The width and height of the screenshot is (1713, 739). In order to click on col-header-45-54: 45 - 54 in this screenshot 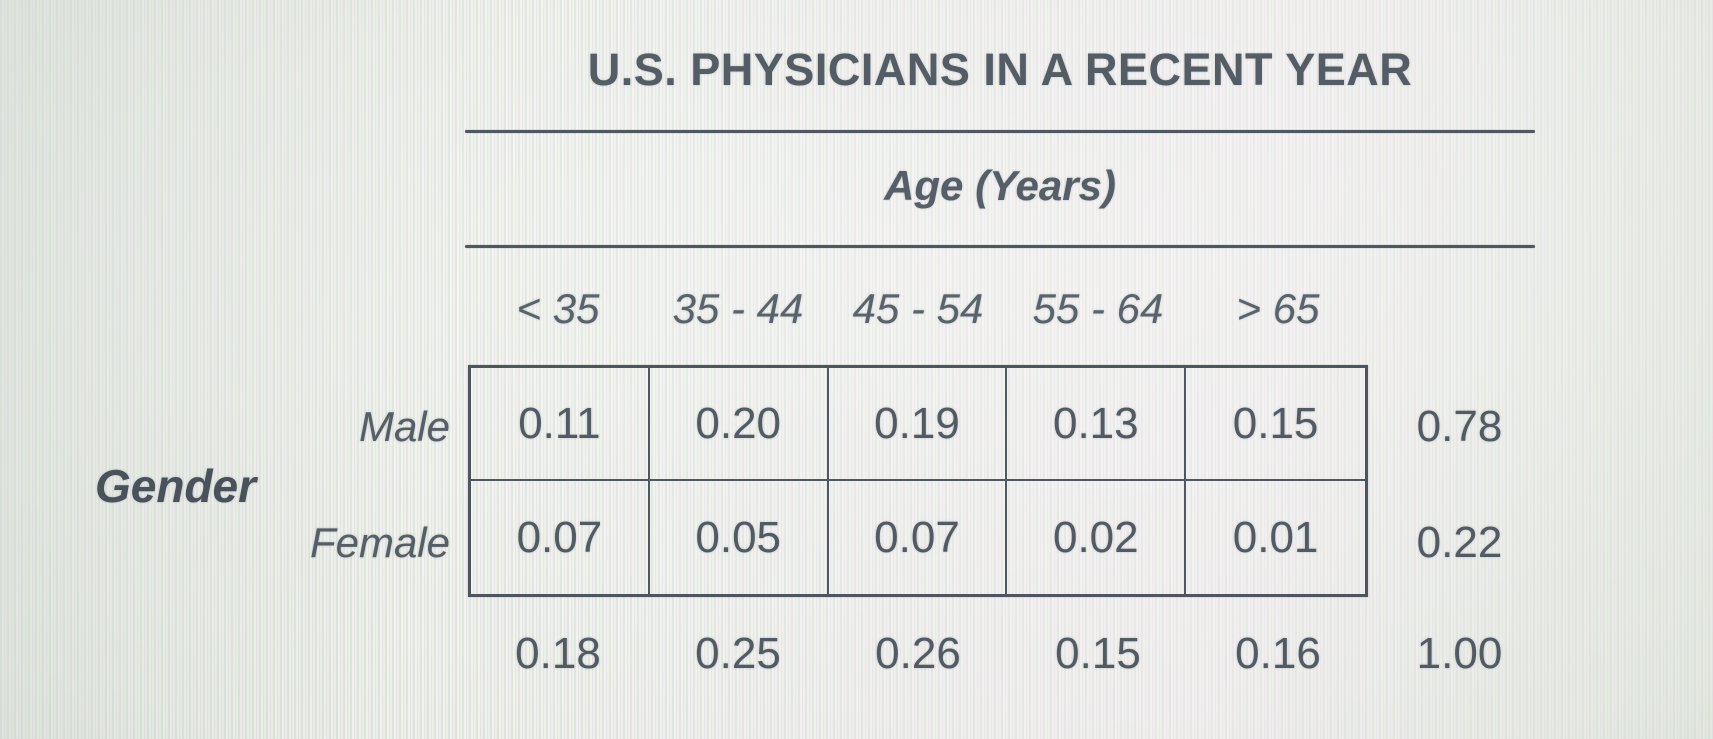, I will do `click(918, 308)`.